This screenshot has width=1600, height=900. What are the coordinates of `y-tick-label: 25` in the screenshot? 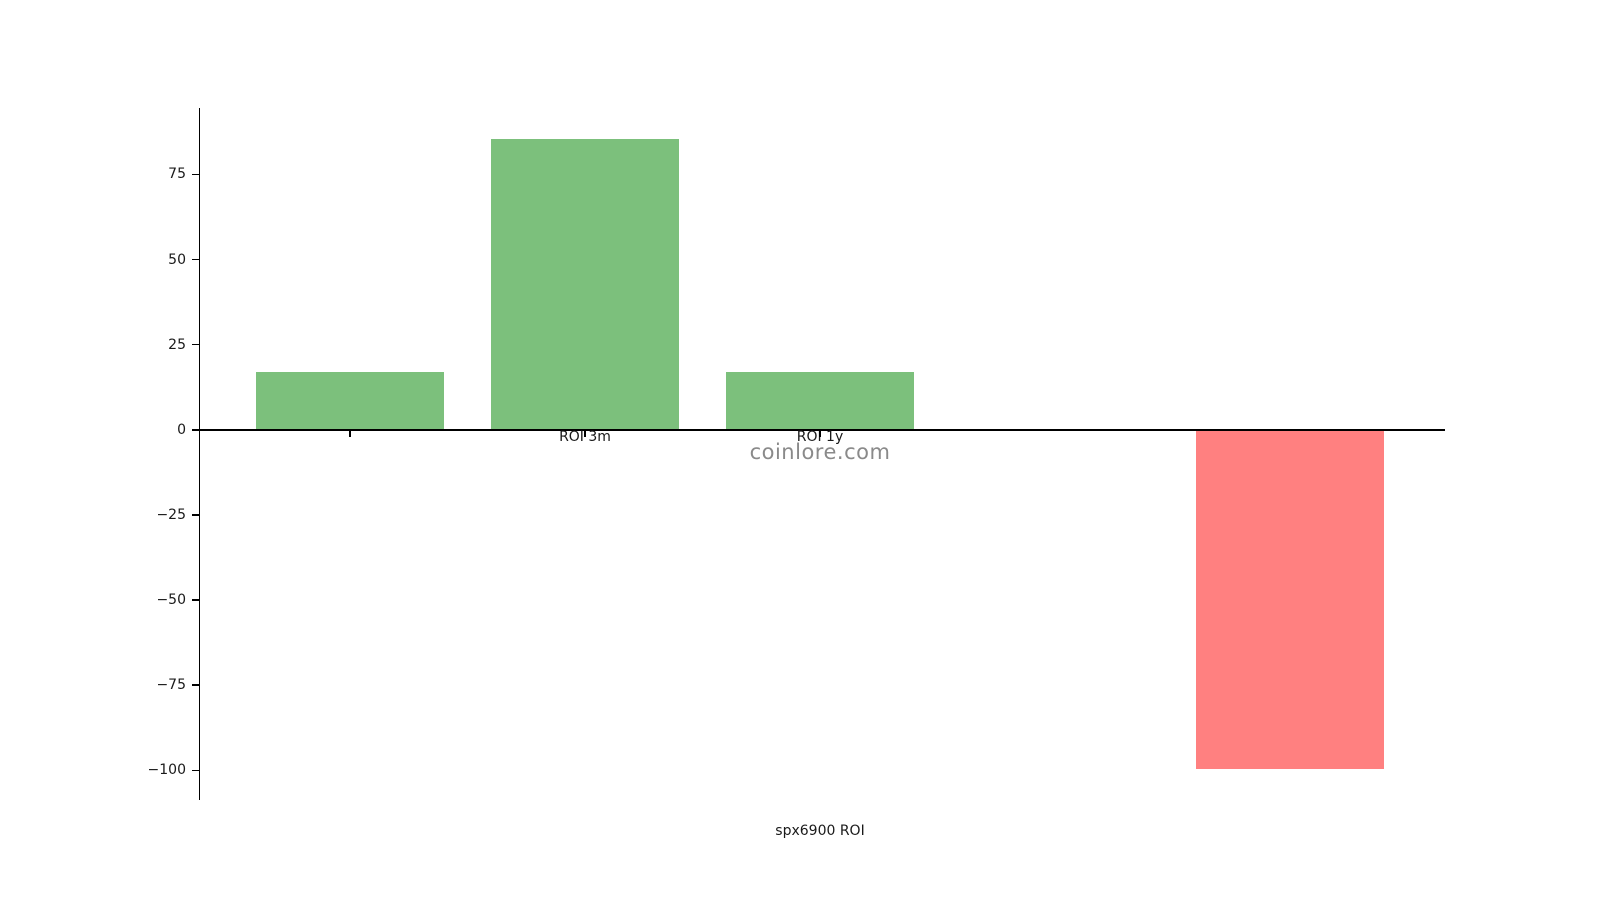 It's located at (177, 344).